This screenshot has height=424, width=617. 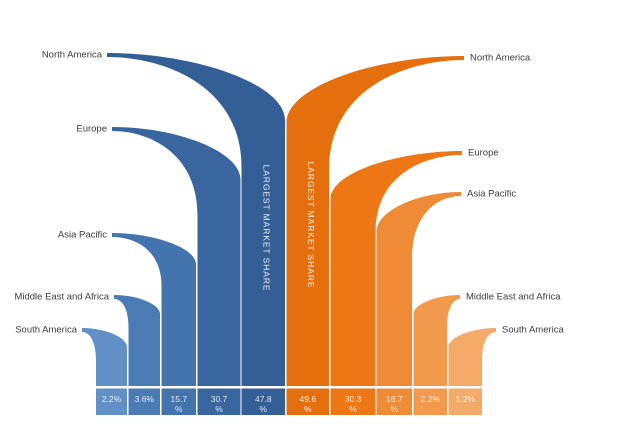 I want to click on label-south-america-left: South America, so click(x=46, y=330).